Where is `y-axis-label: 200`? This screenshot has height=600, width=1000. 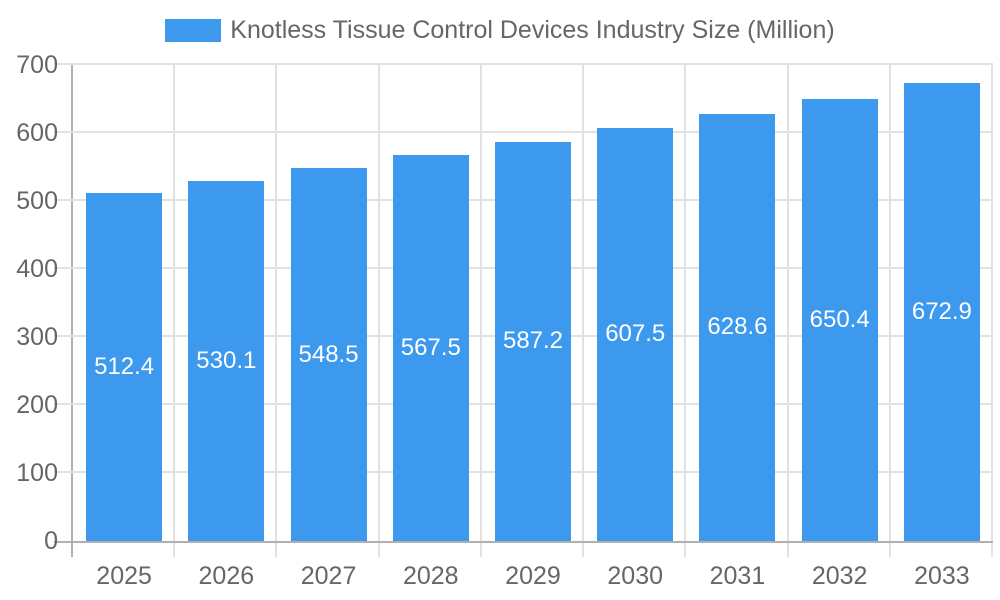 y-axis-label: 200 is located at coordinates (37, 405).